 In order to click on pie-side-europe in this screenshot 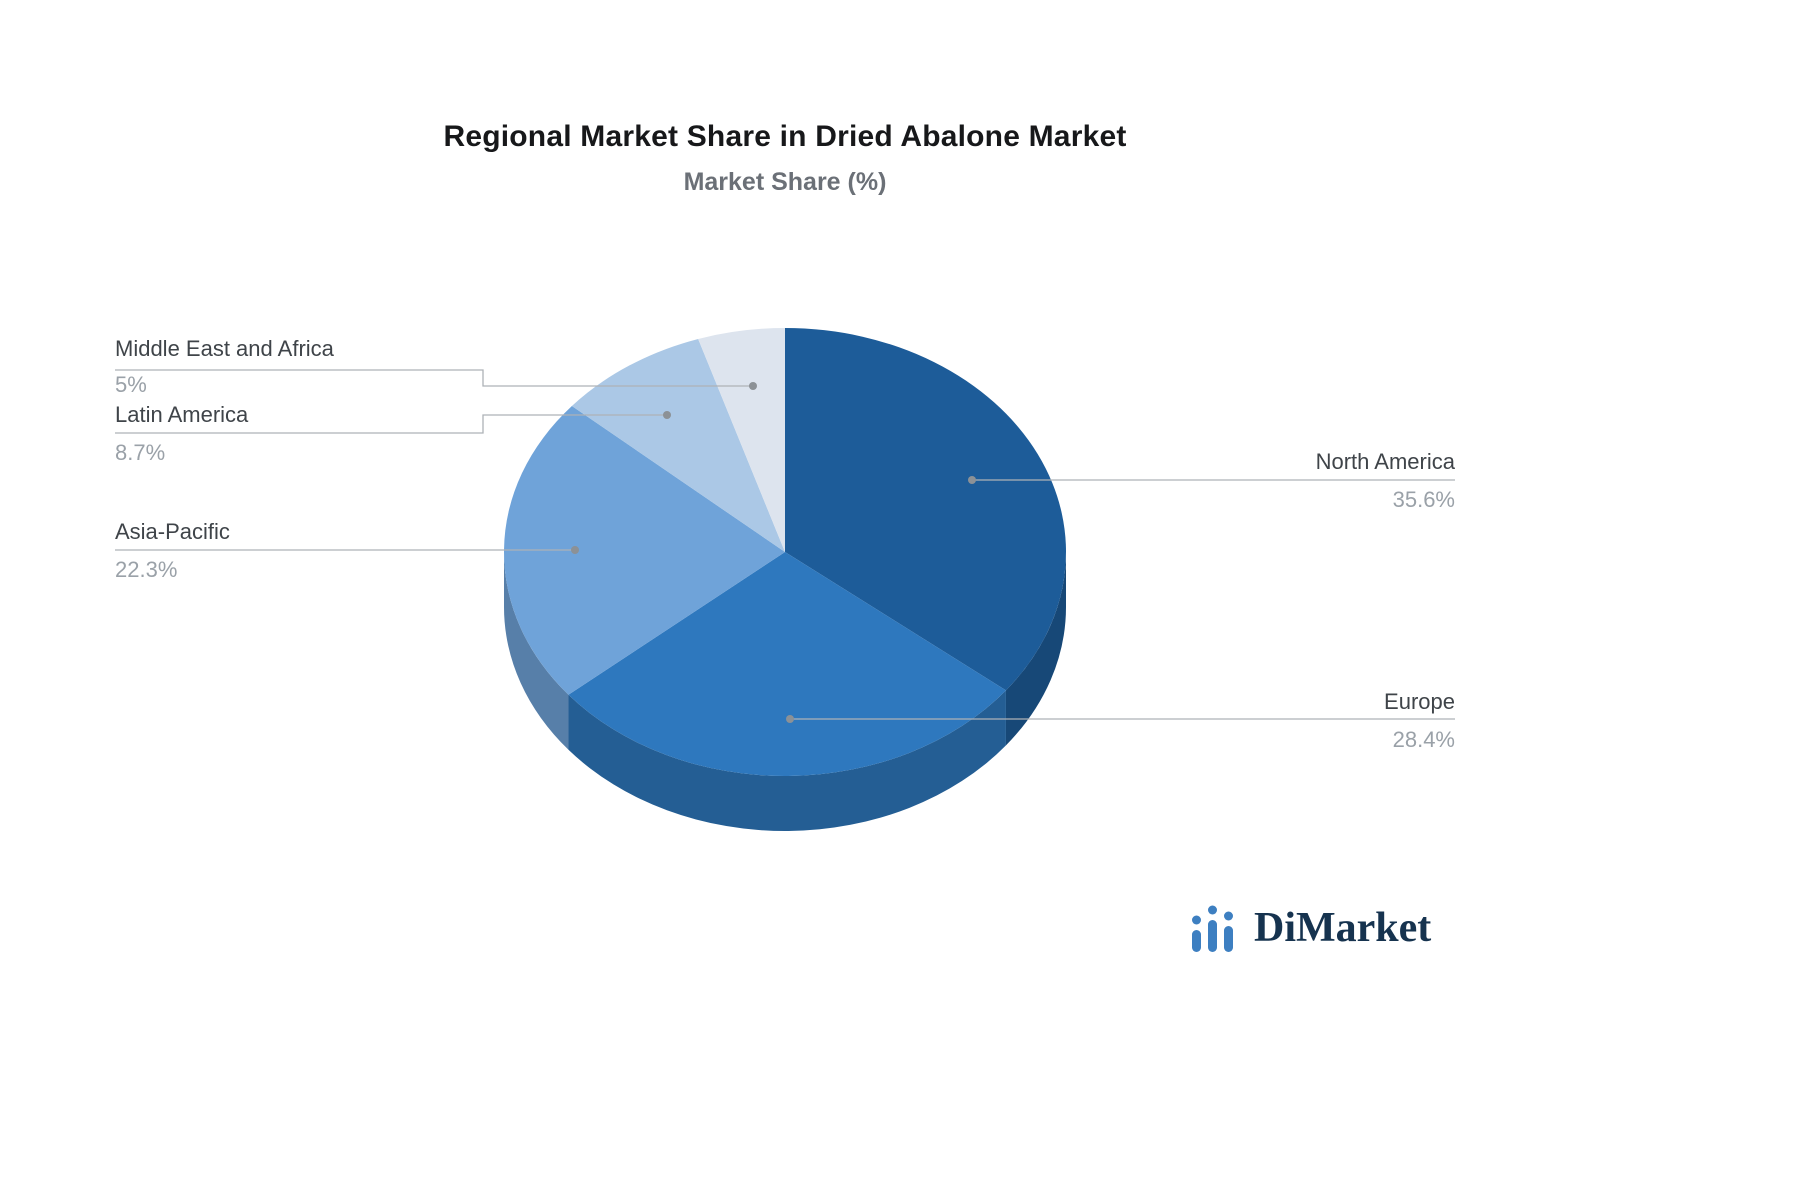, I will do `click(787, 760)`.